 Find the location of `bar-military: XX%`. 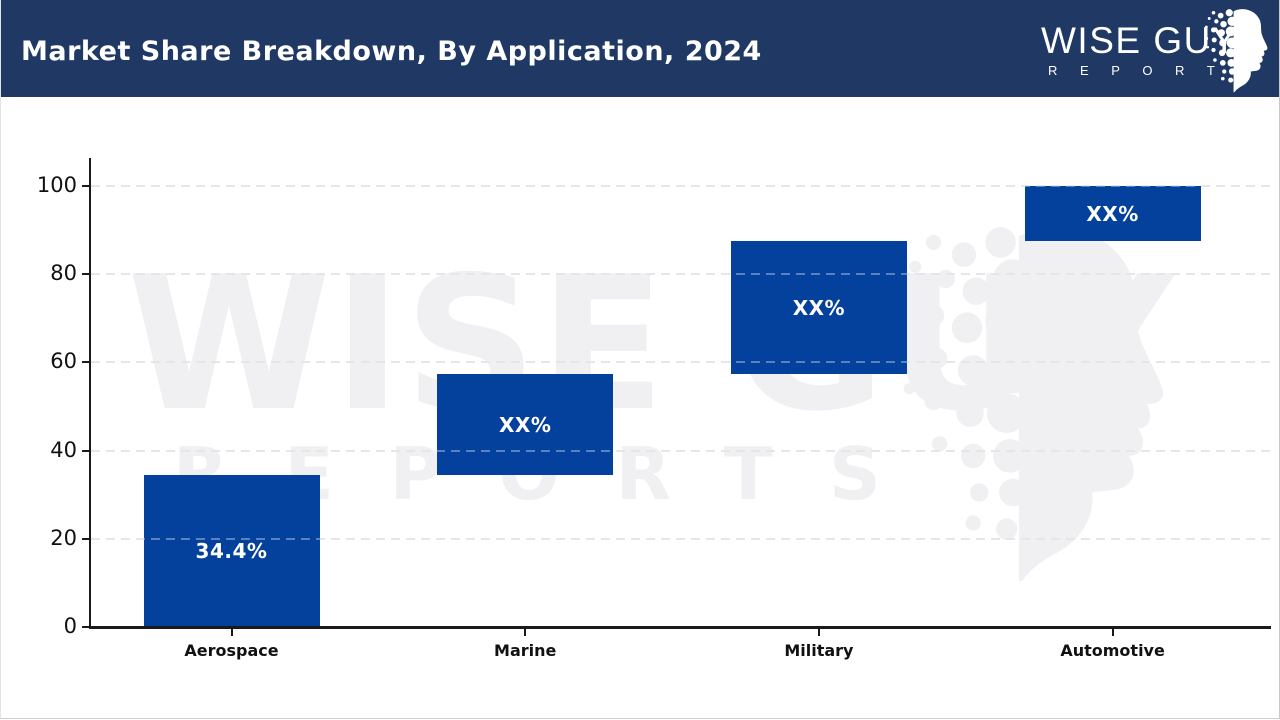

bar-military: XX% is located at coordinates (818, 308).